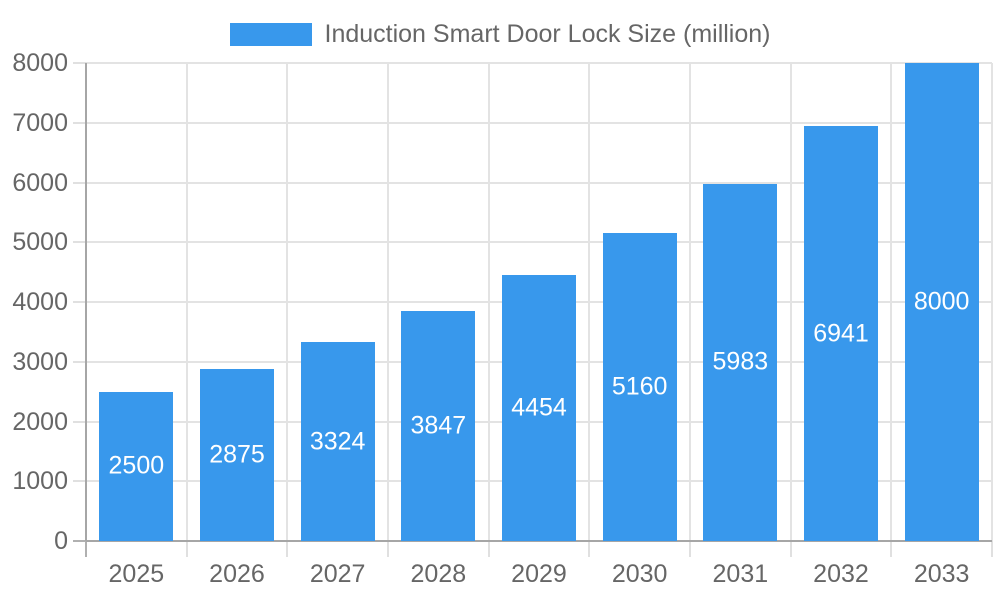  Describe the element at coordinates (61, 541) in the screenshot. I see `y-axis-label: 0` at that location.